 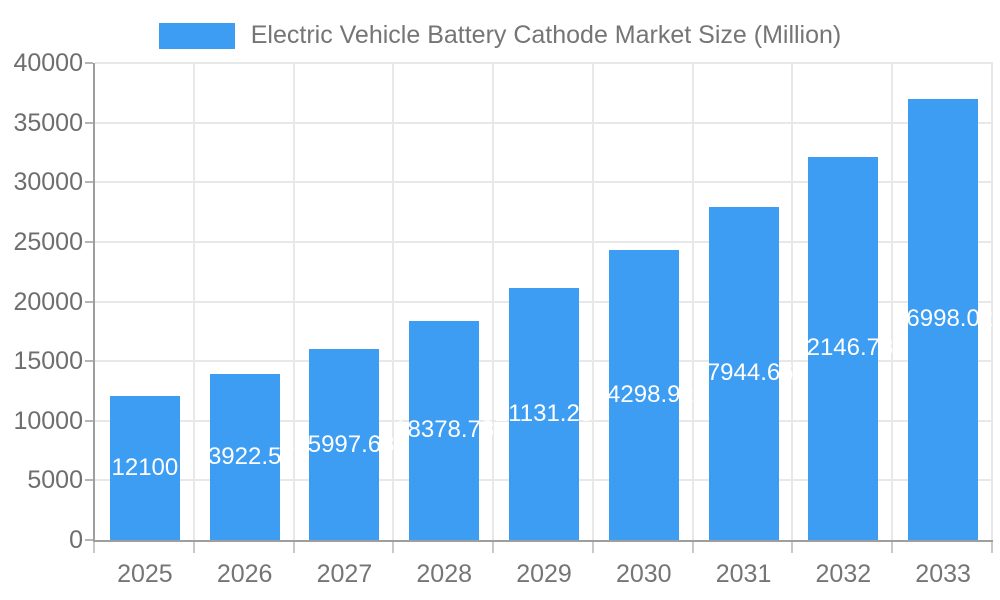 I want to click on bar-2027, so click(x=344, y=444).